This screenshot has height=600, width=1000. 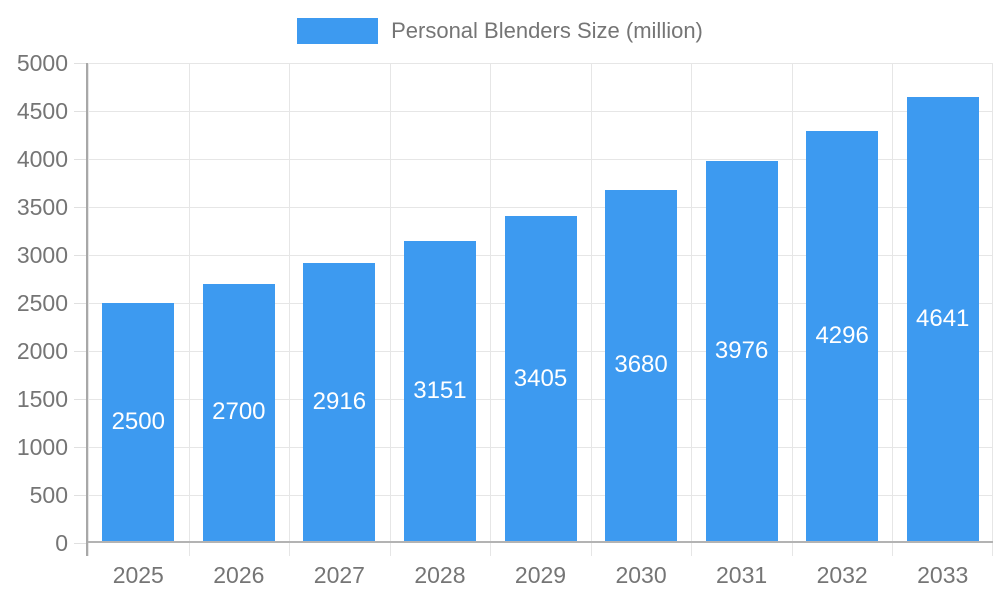 What do you see at coordinates (440, 575) in the screenshot?
I see `x-axis-tick-label: 2028` at bounding box center [440, 575].